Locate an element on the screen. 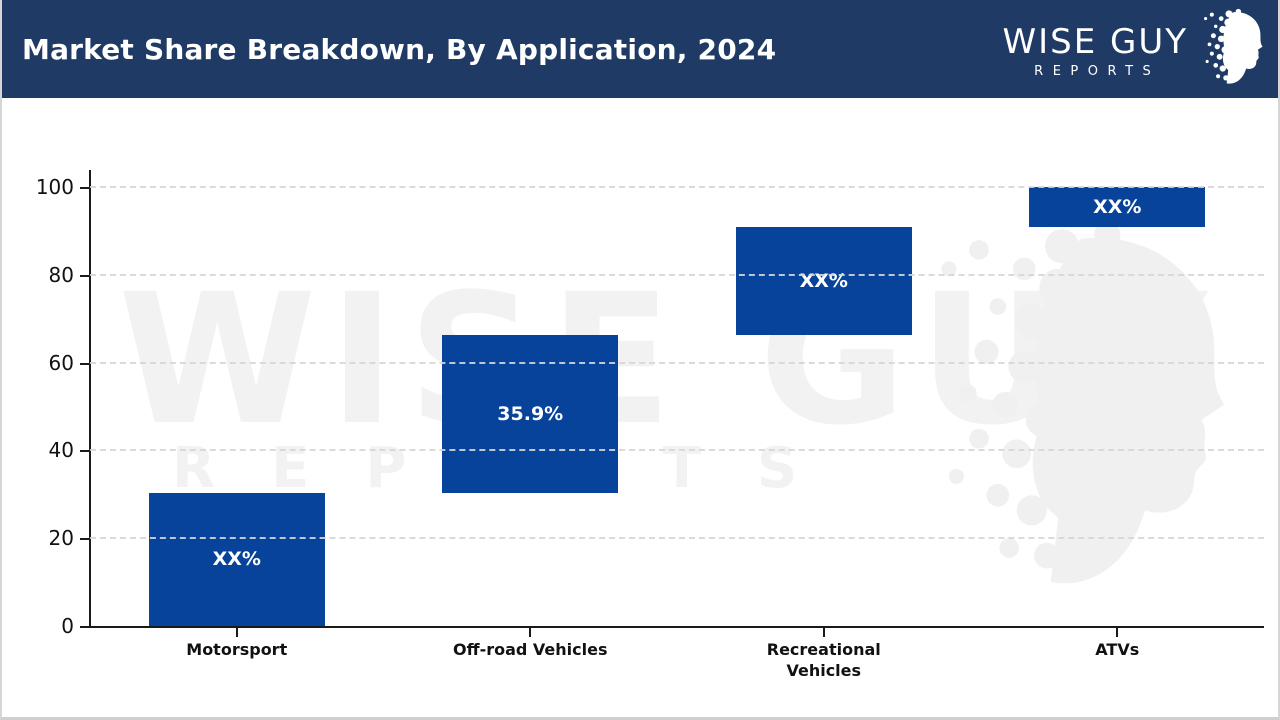 The image size is (1280, 720). x-category-label: Motorsport is located at coordinates (237, 649).